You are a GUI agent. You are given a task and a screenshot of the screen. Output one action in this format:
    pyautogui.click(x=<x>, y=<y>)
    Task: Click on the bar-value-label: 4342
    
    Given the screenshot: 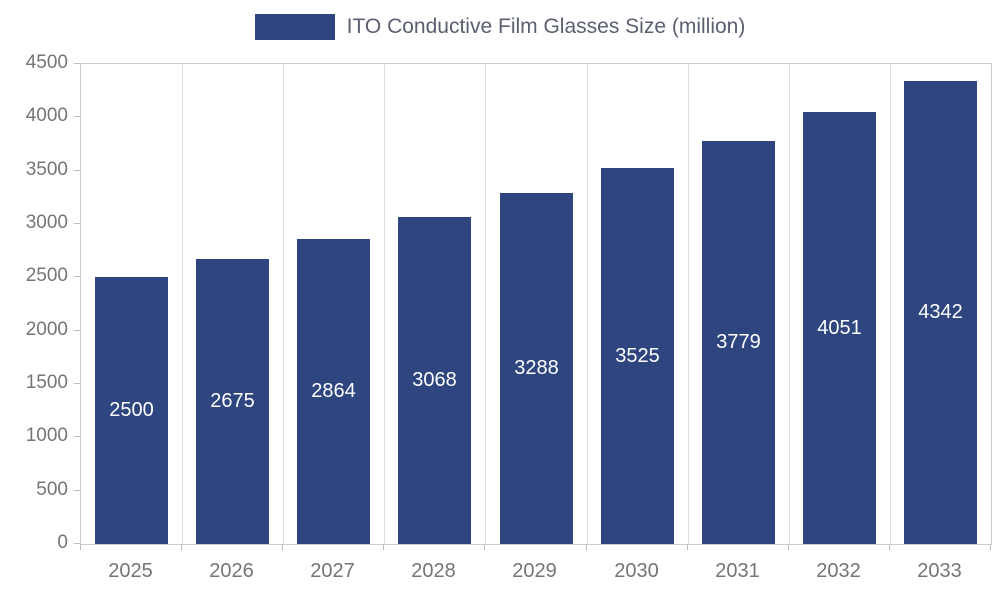 What is the action you would take?
    pyautogui.click(x=940, y=312)
    